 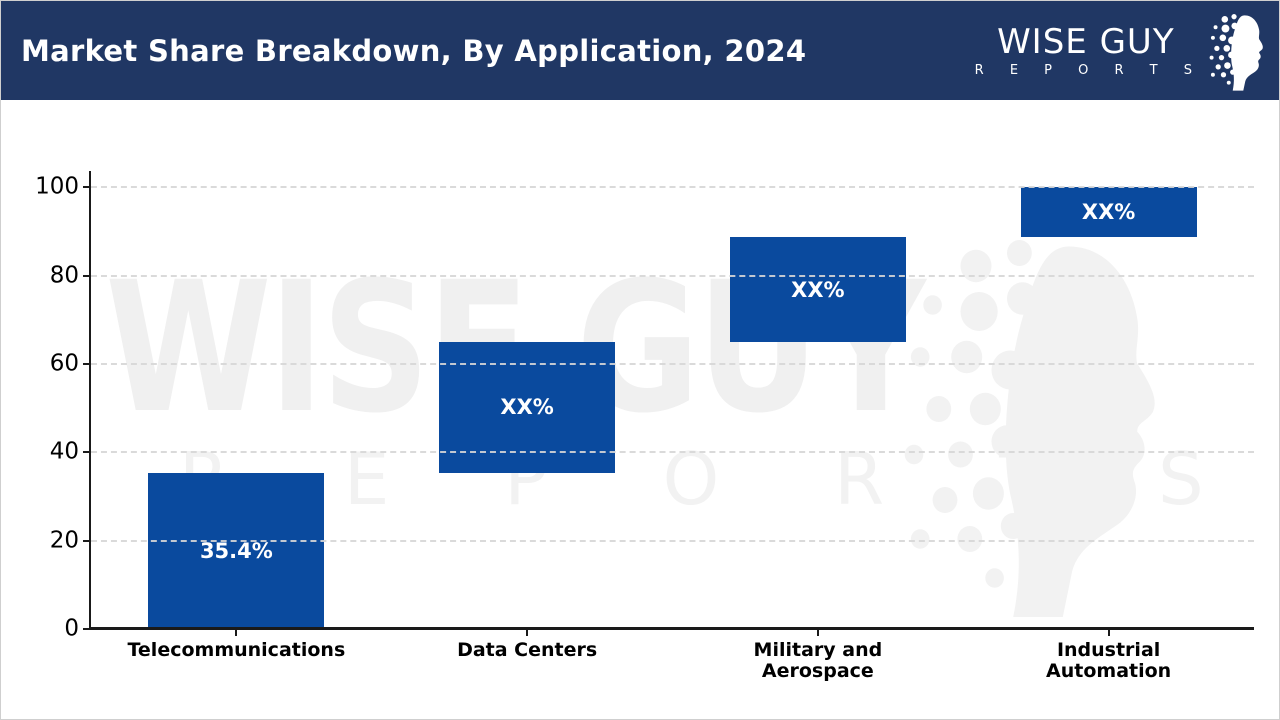 I want to click on bar-military-and-aerospace, so click(x=817, y=289).